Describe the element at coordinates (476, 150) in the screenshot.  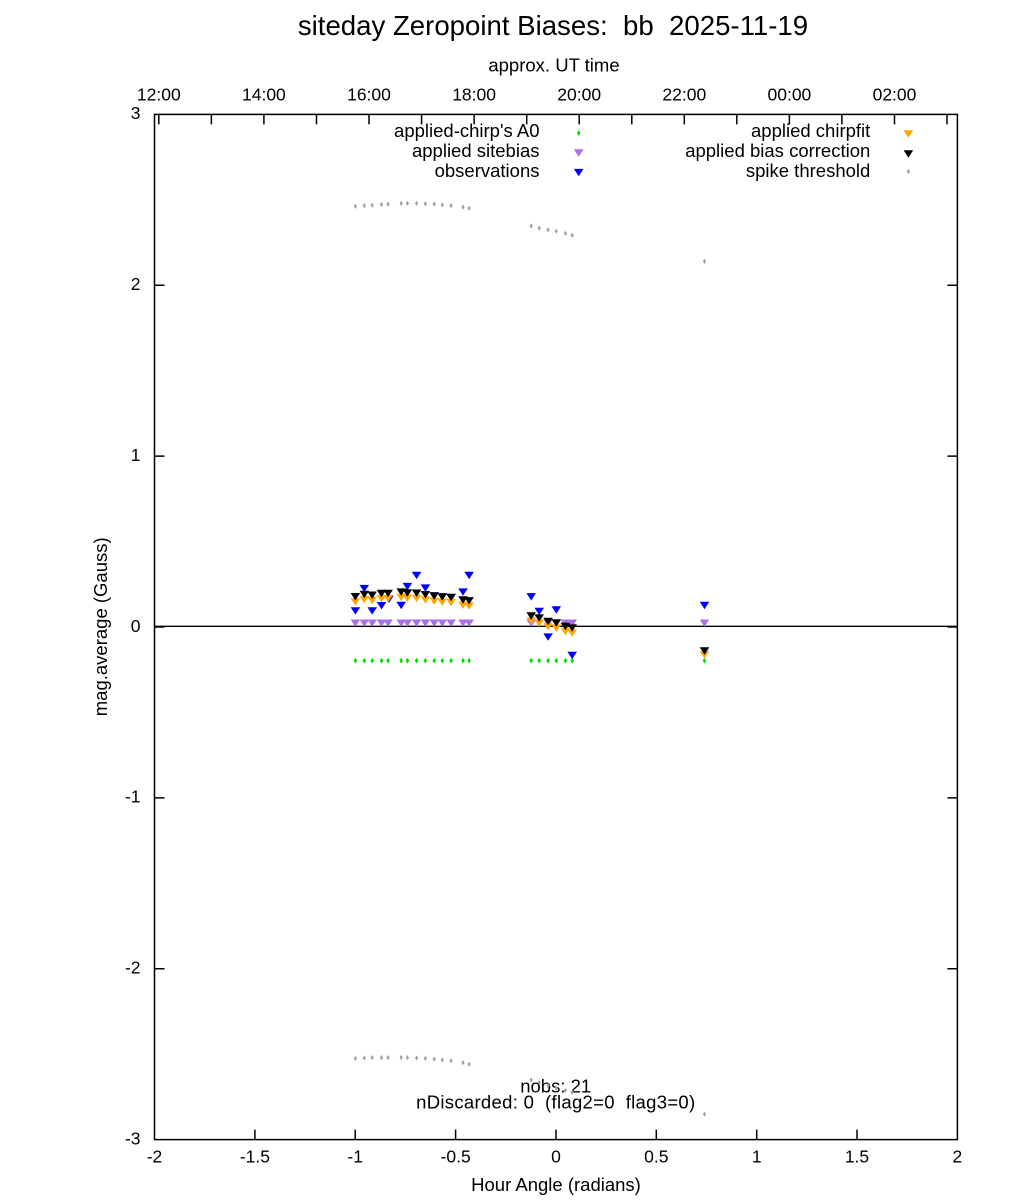
I see `svg-text: applied sitebias` at that location.